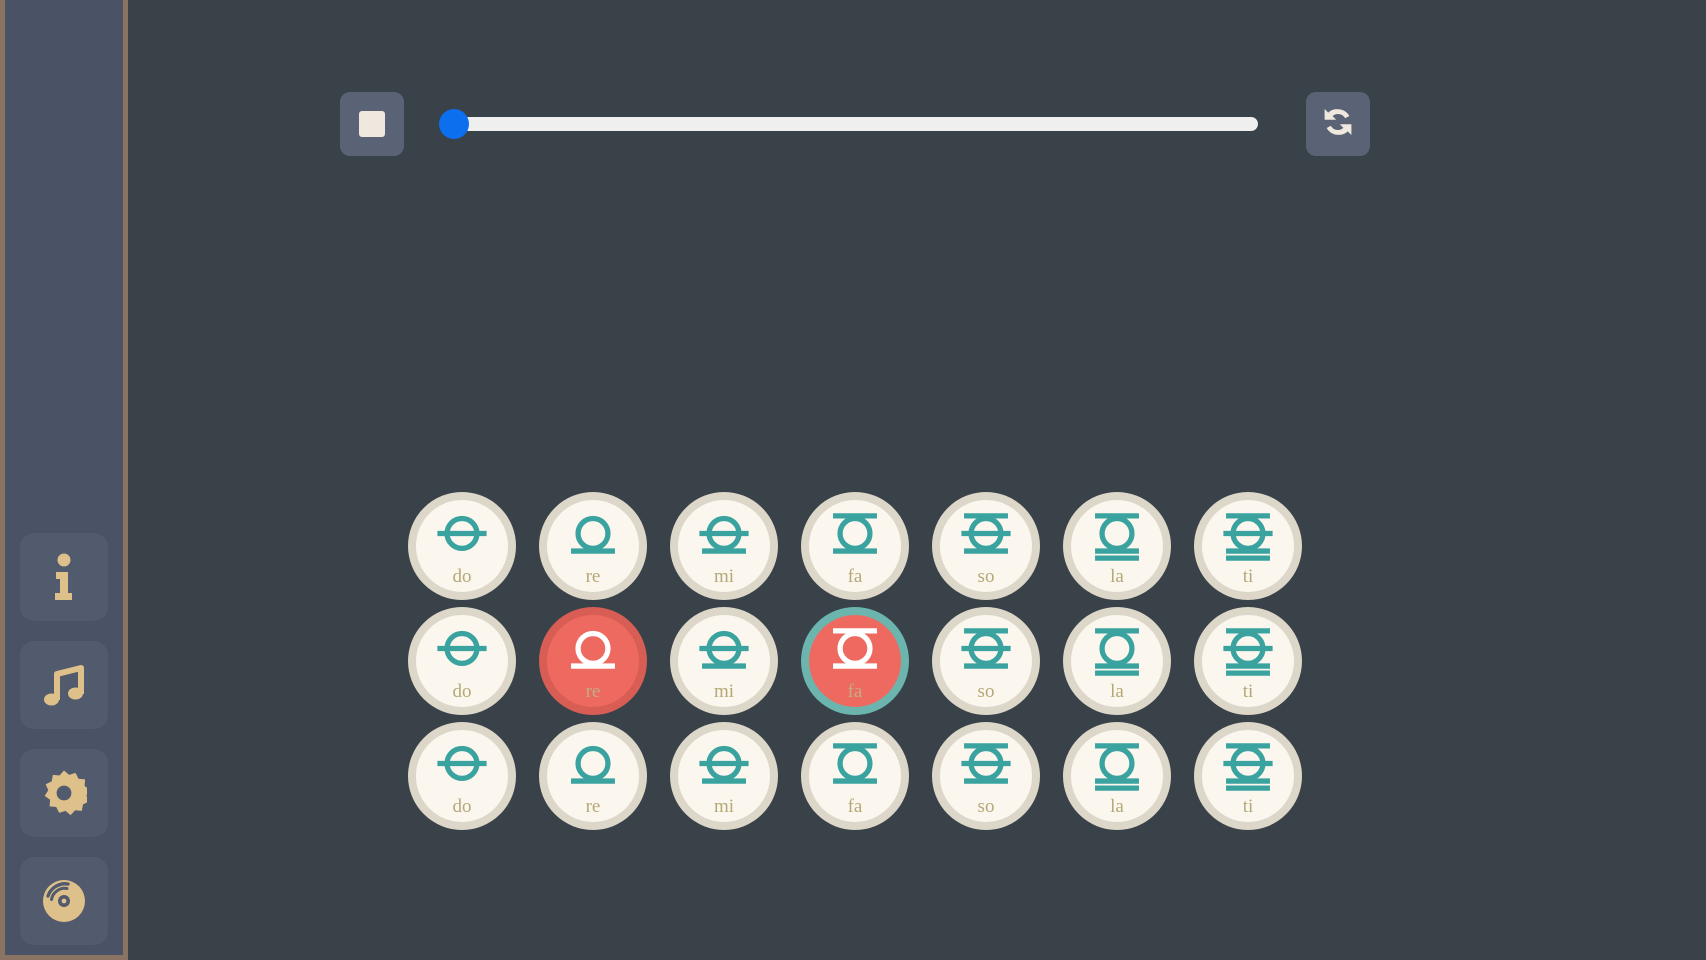 This screenshot has width=1706, height=960. I want to click on sidebar-item-info, so click(64, 577).